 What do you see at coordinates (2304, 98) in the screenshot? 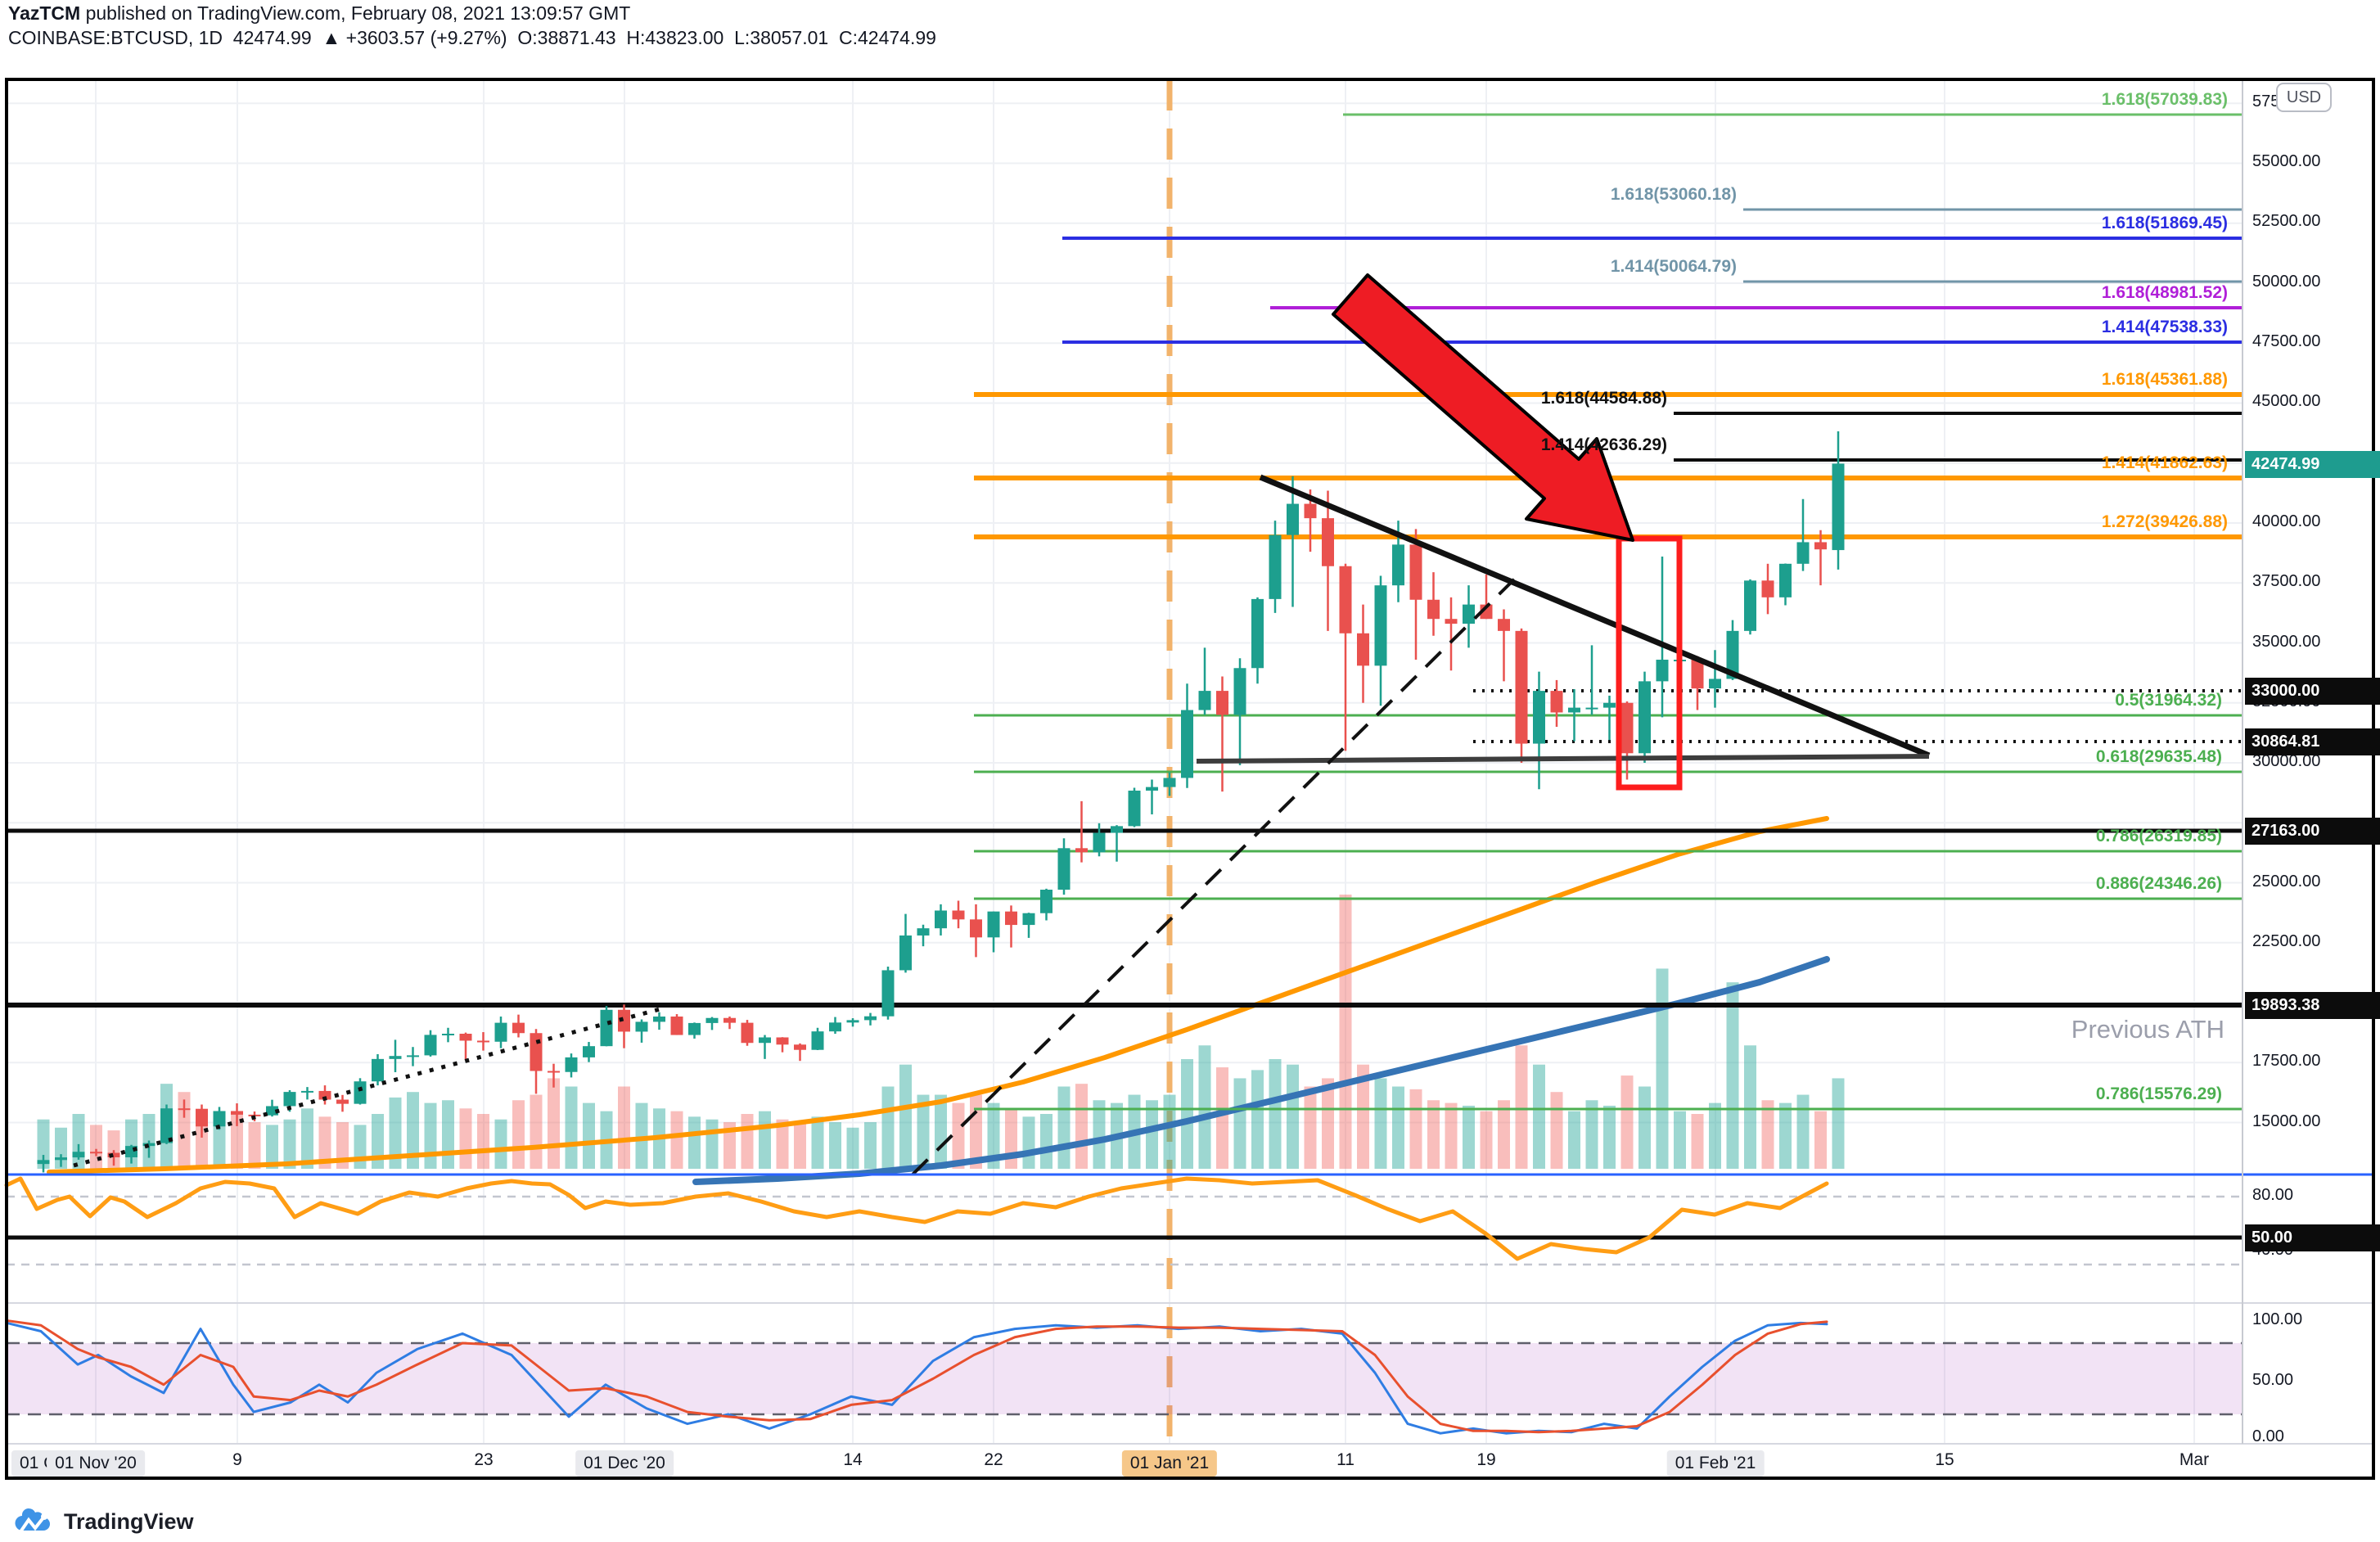
I see `currency-toggle-button: USD` at bounding box center [2304, 98].